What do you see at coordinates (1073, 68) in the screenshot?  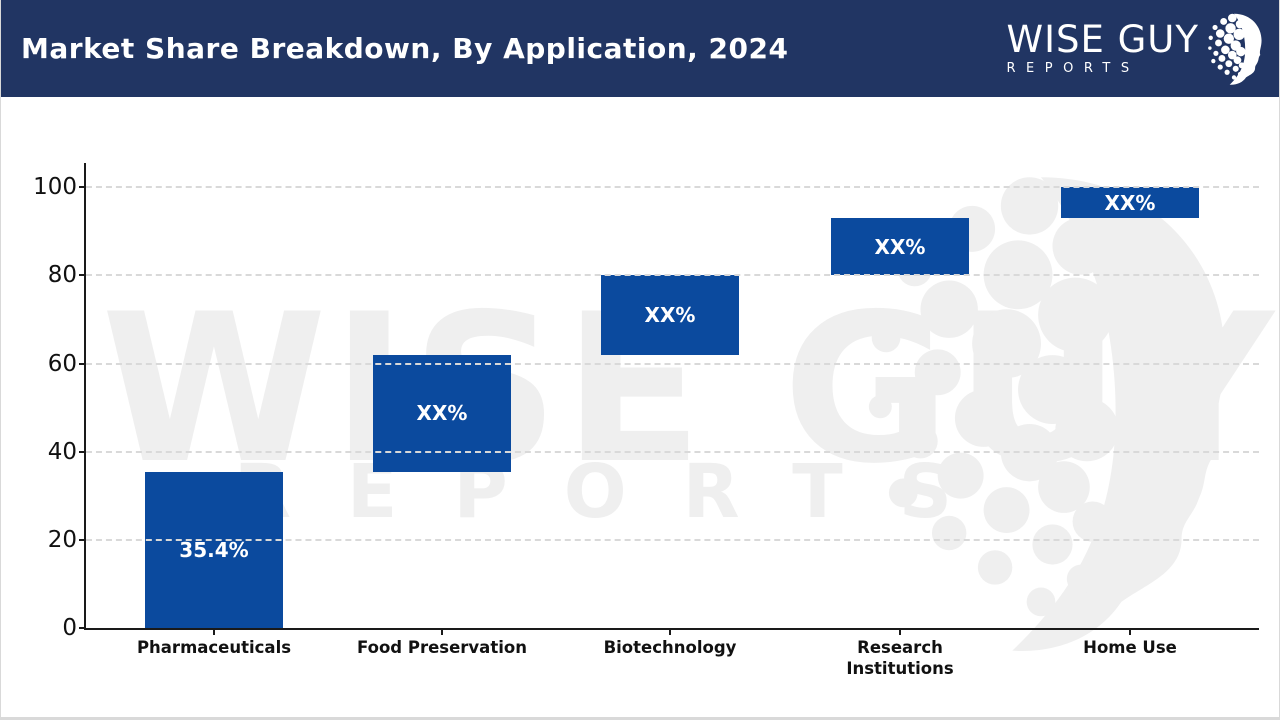 I see `logo-subtext: REPORTS` at bounding box center [1073, 68].